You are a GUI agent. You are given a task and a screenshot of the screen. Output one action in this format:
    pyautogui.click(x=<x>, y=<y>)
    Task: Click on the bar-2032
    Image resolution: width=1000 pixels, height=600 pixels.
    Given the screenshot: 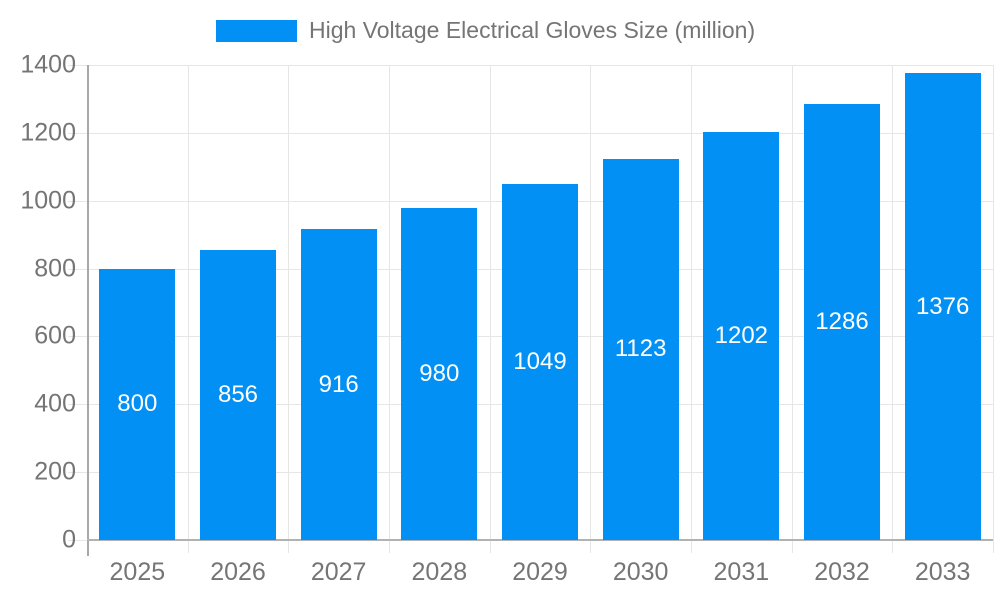 What is the action you would take?
    pyautogui.click(x=842, y=321)
    